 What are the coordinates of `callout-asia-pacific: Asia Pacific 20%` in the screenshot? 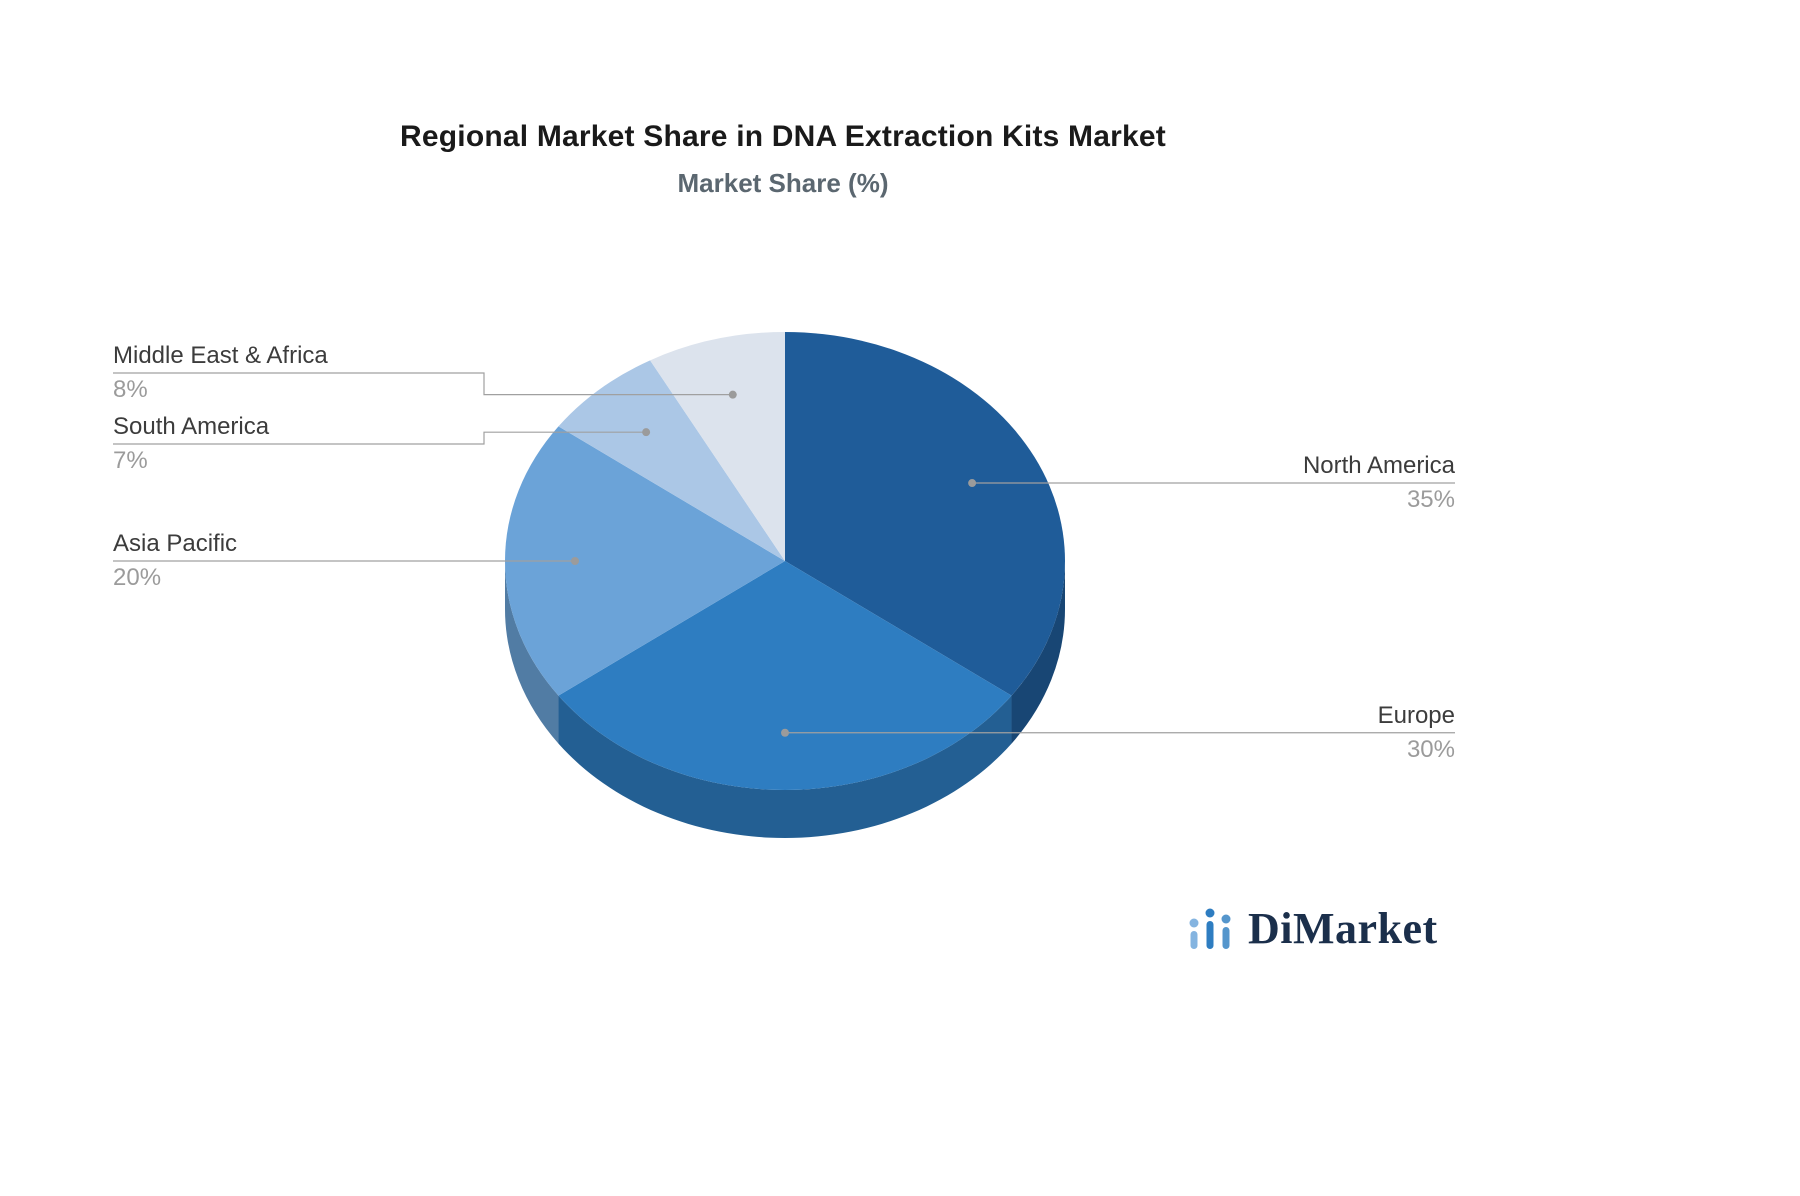 It's located at (175, 561).